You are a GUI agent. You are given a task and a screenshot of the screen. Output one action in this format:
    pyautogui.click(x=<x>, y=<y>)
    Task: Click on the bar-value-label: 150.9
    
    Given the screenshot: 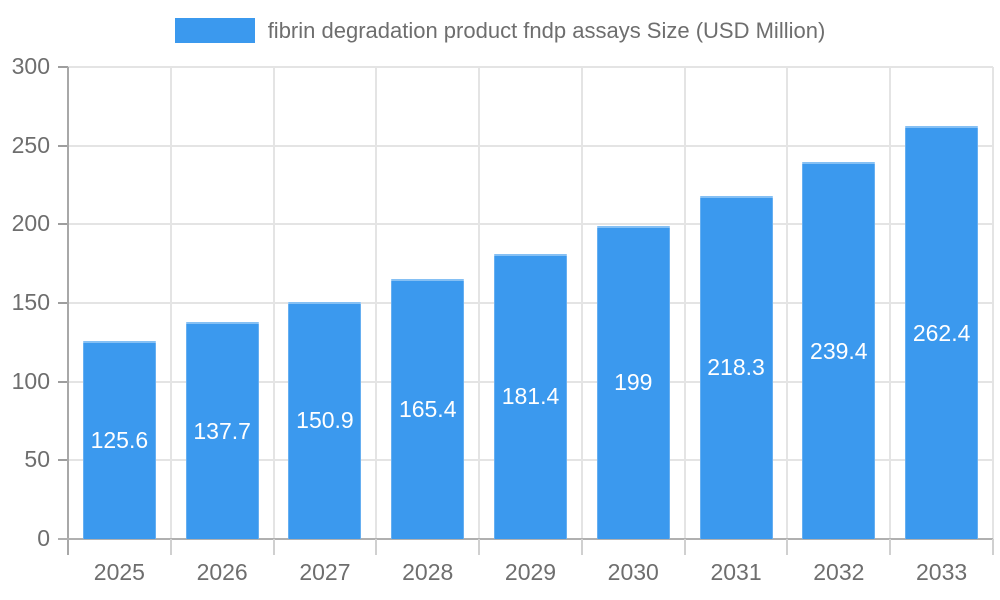 What is the action you would take?
    pyautogui.click(x=325, y=420)
    